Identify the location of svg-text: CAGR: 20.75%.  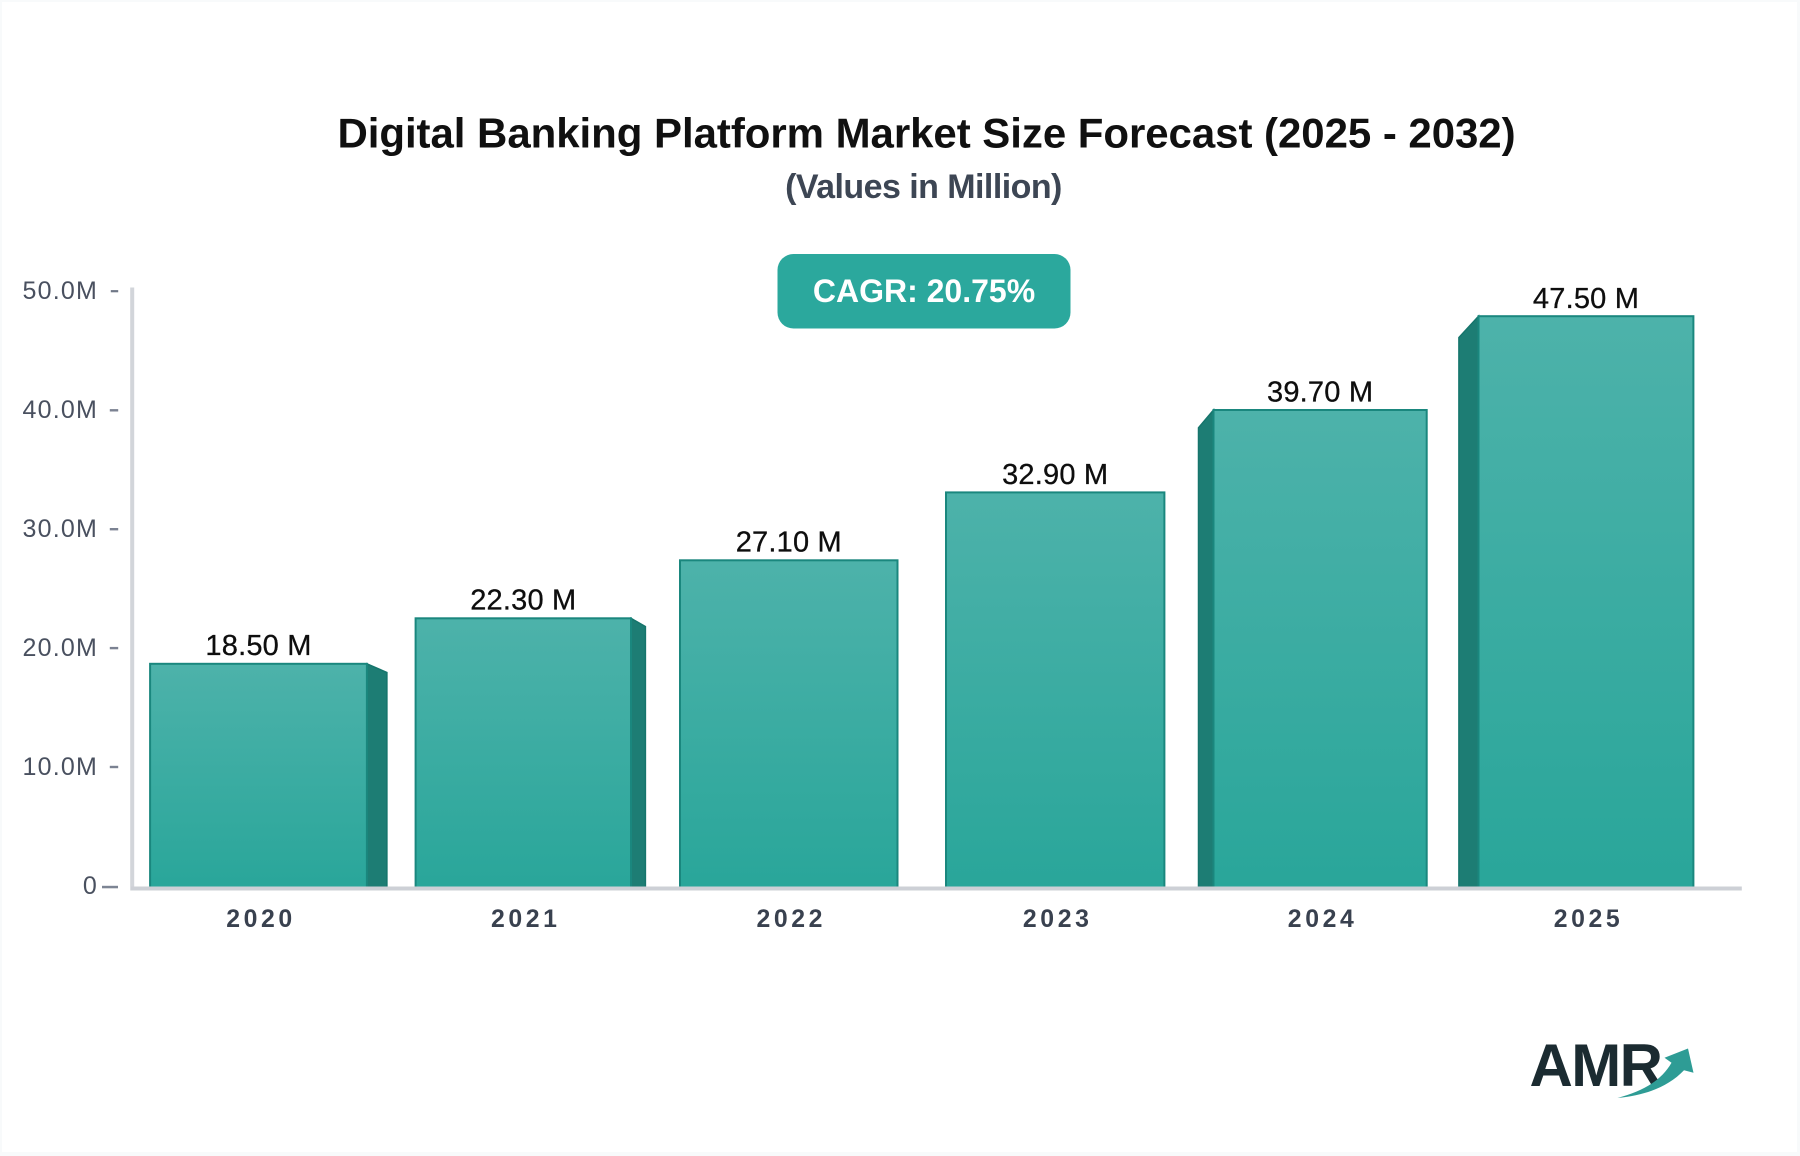
(924, 291).